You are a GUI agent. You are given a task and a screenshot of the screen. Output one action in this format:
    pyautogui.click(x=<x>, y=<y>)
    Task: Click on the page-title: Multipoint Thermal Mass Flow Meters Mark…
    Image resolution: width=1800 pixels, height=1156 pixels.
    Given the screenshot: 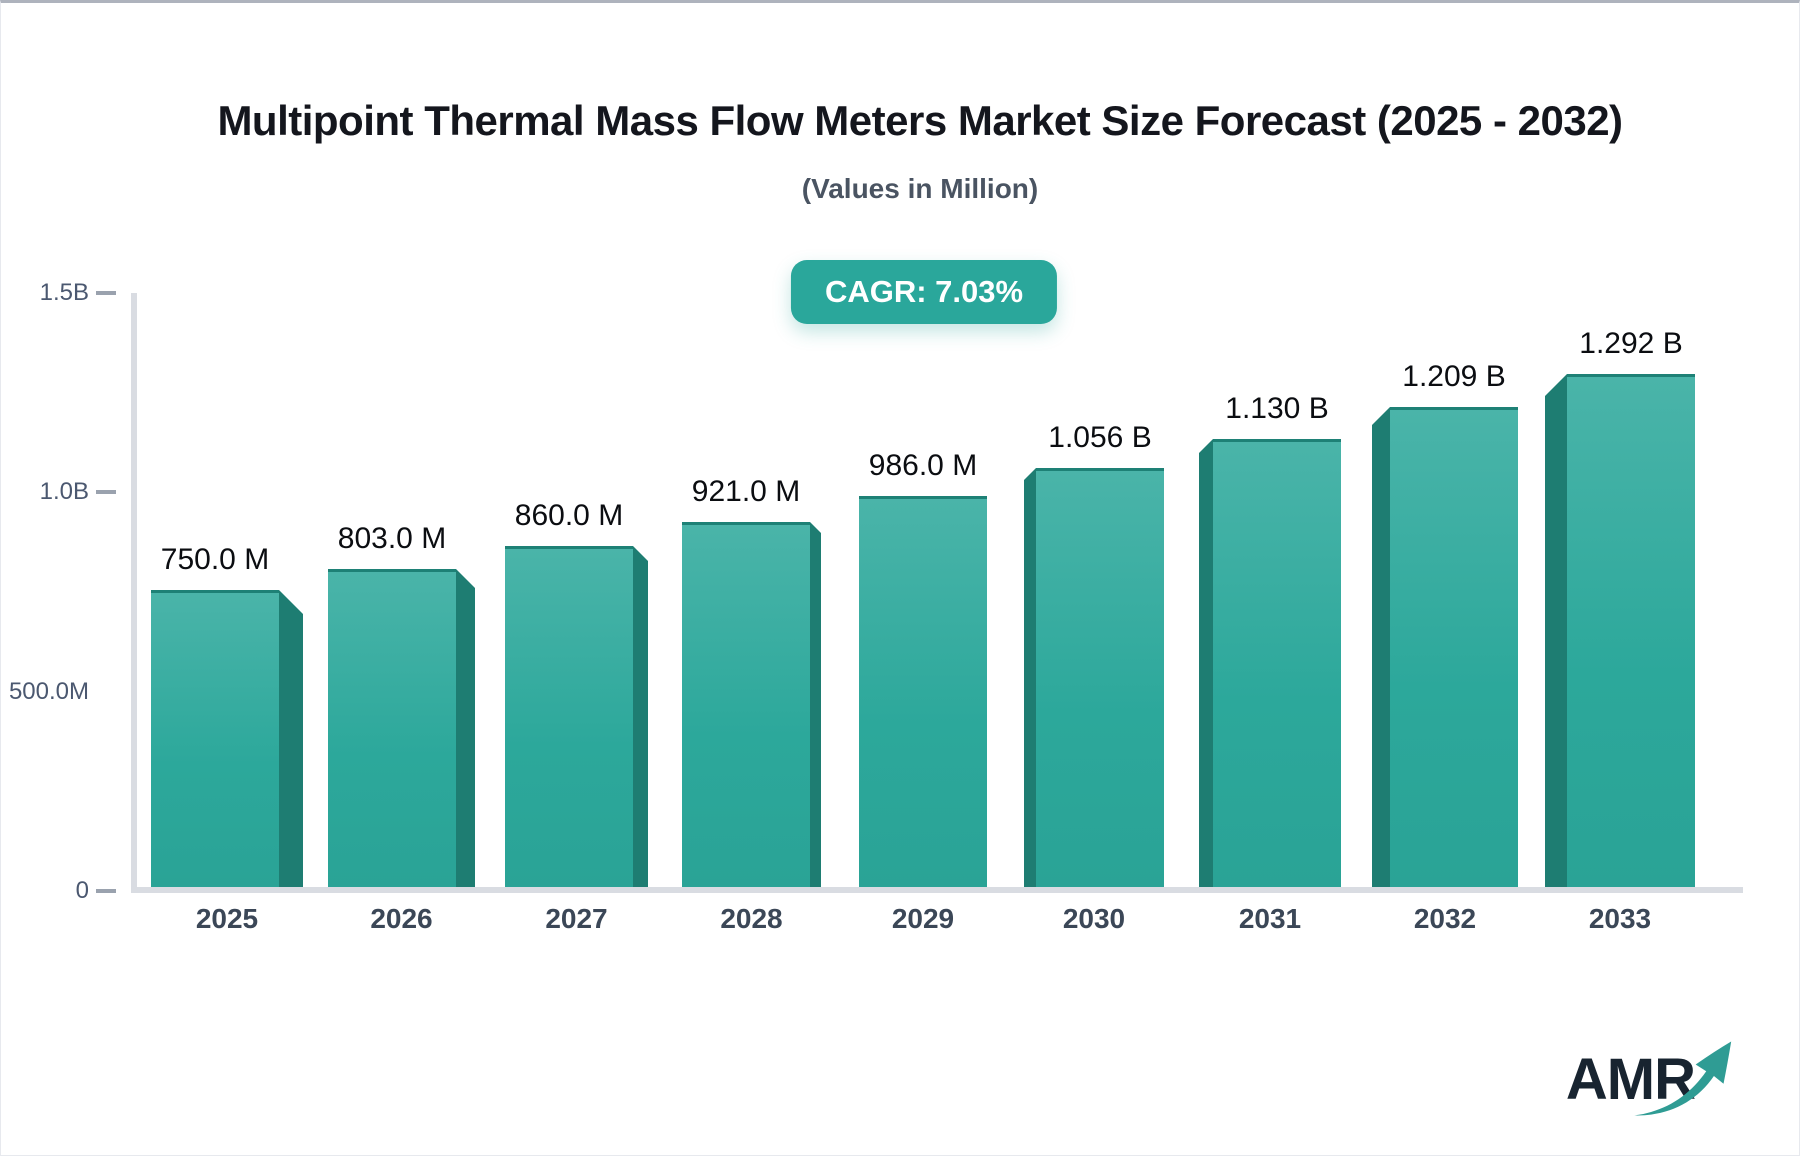 What is the action you would take?
    pyautogui.click(x=920, y=120)
    